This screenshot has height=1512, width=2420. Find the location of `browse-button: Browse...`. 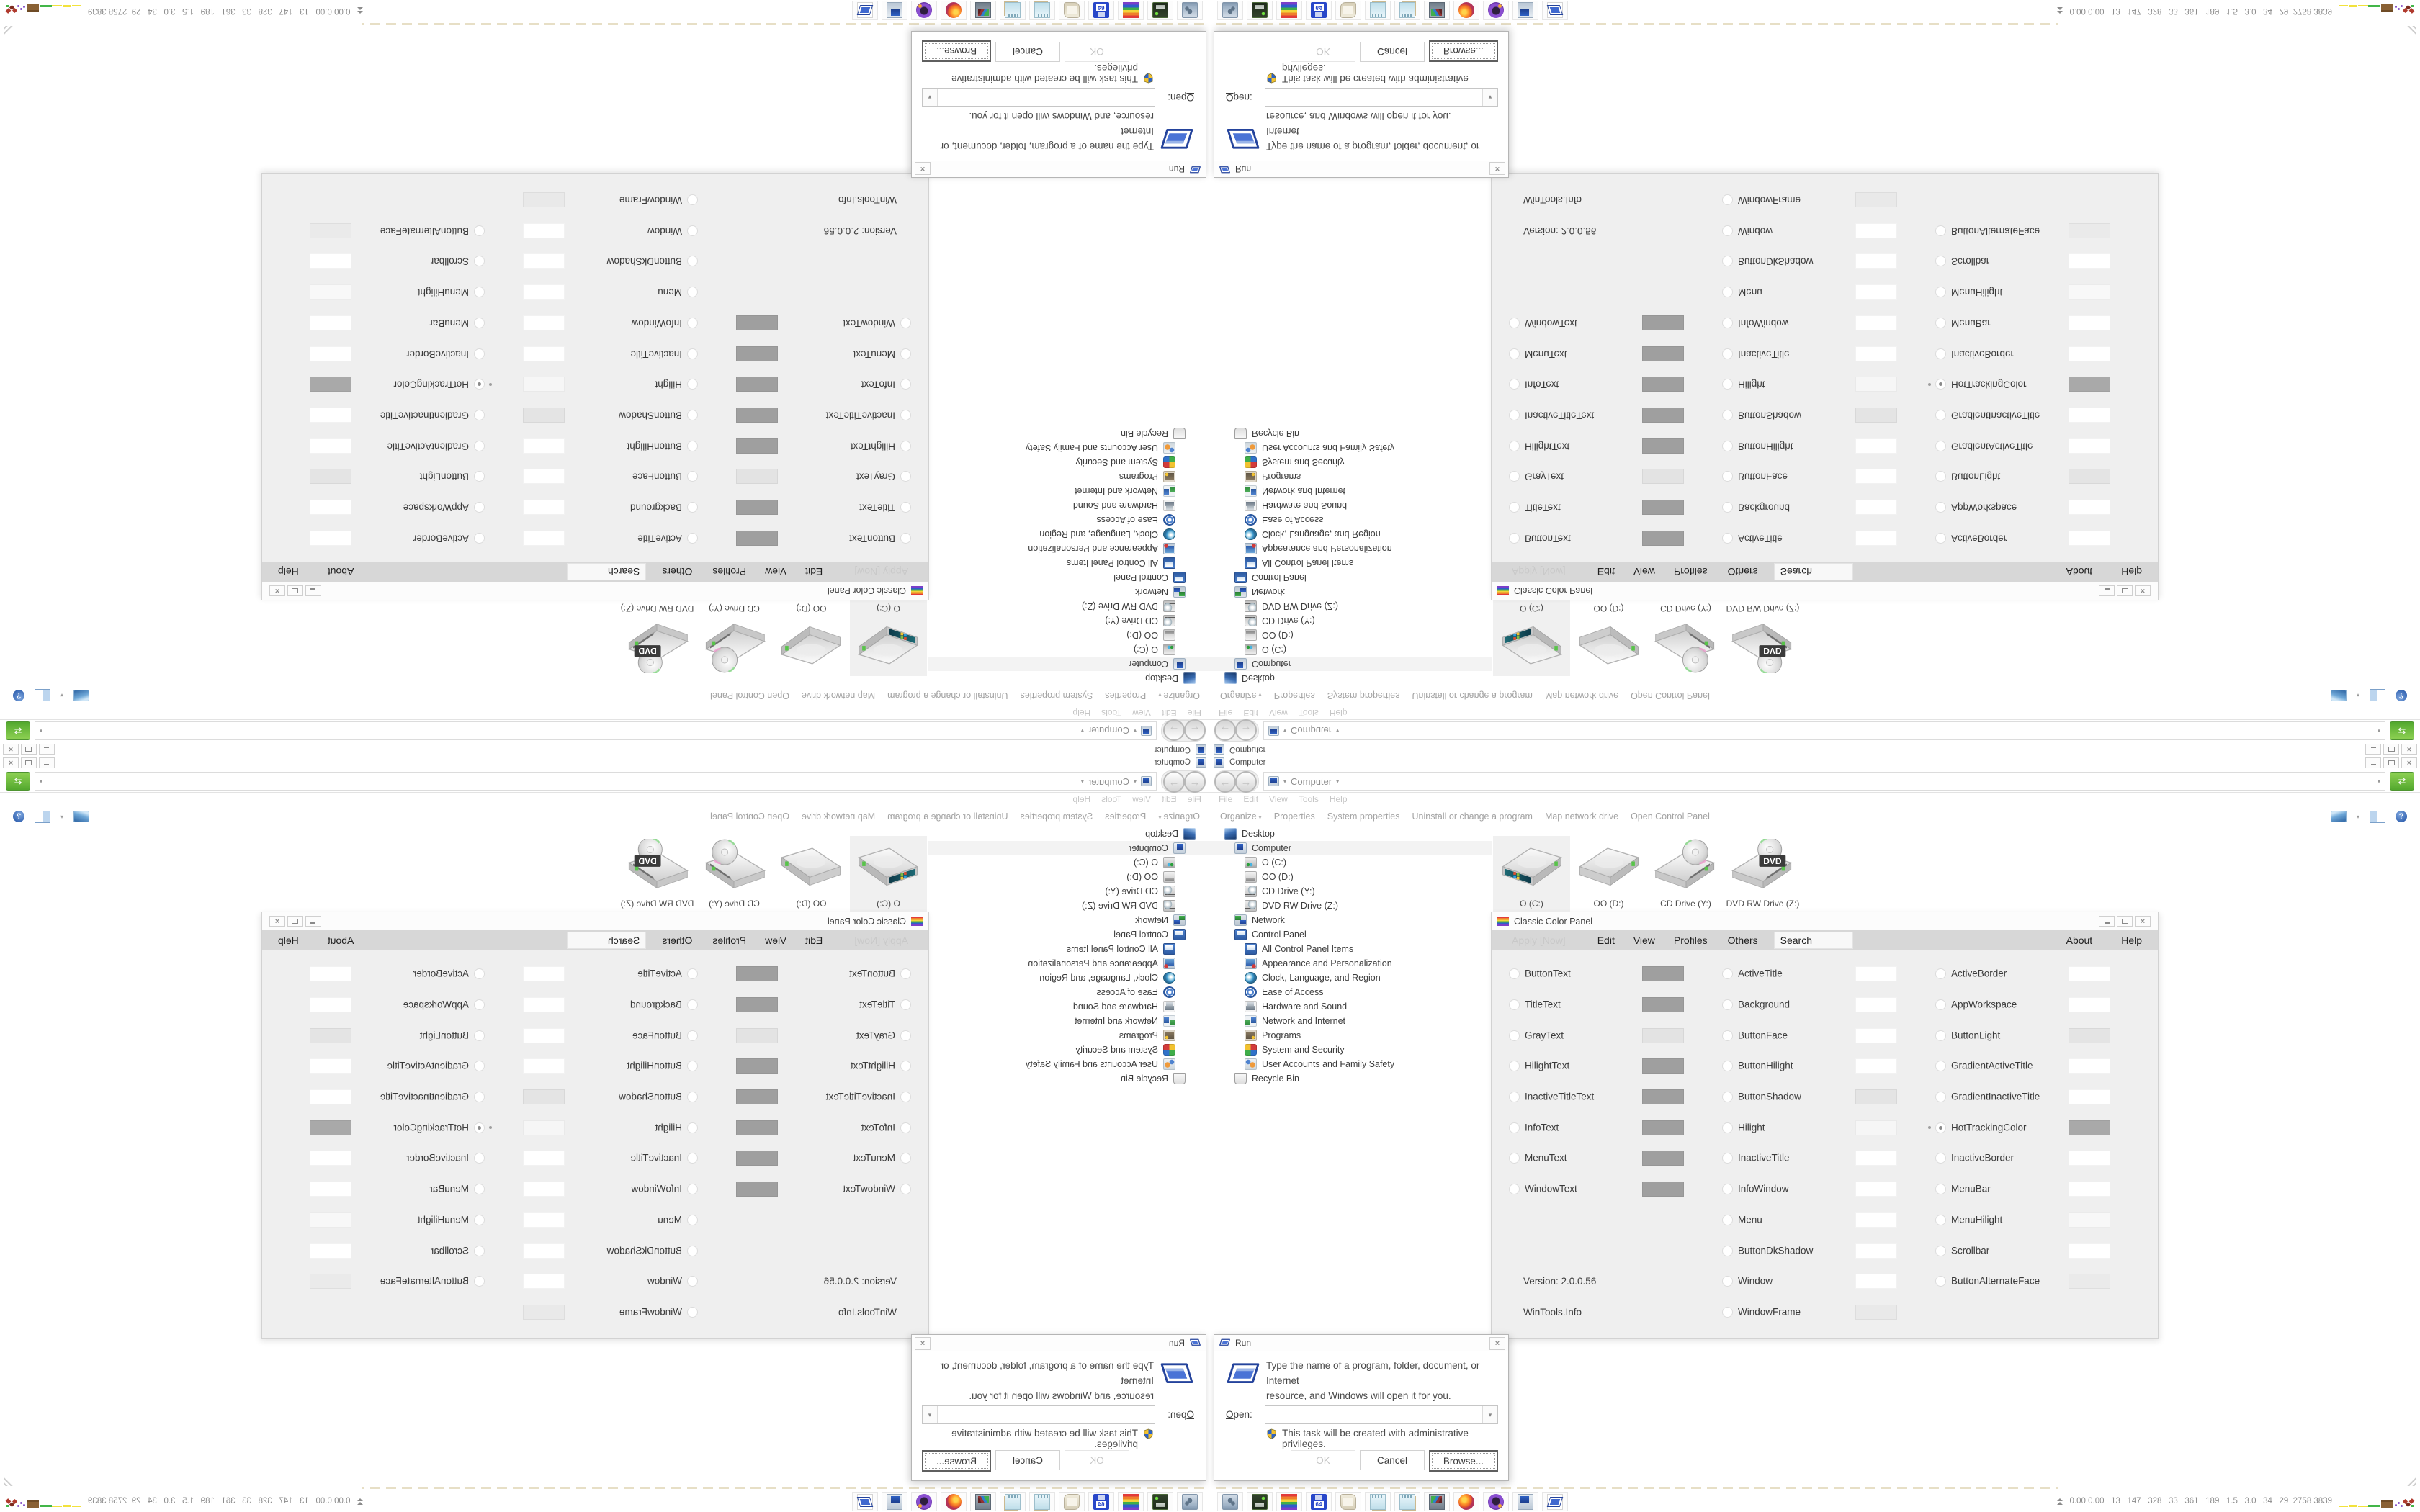

browse-button: Browse... is located at coordinates (956, 1461).